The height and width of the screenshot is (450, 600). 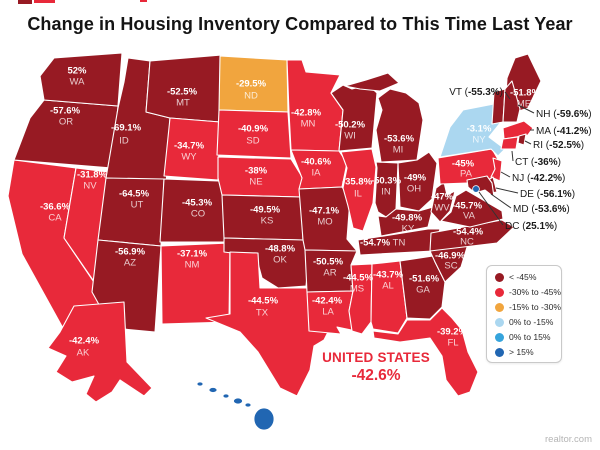 I want to click on state-abbr-TX: TX, so click(x=262, y=313).